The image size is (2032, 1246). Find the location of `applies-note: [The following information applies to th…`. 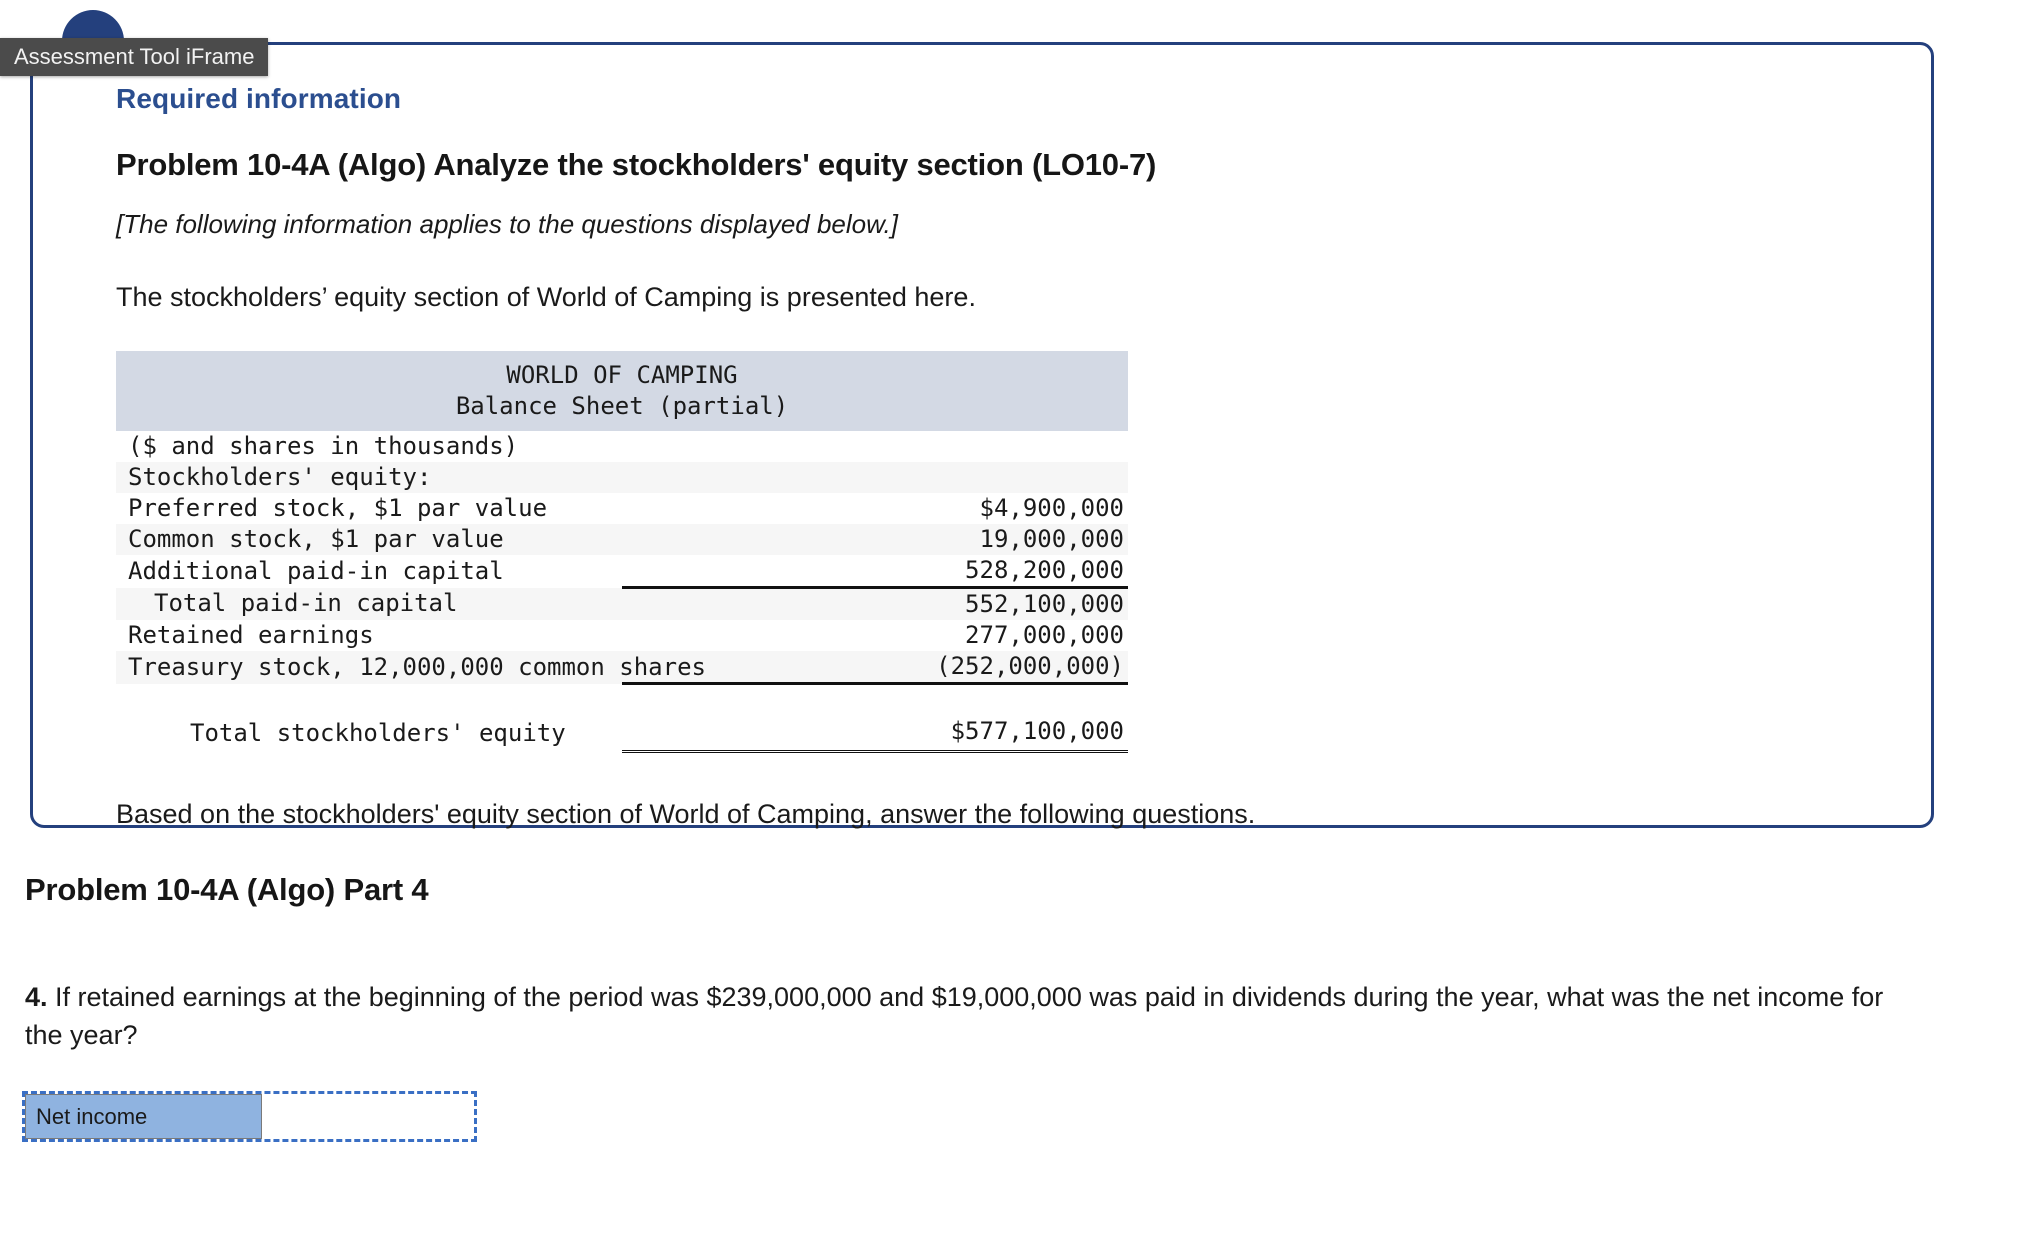

applies-note: [The following information applies to th… is located at coordinates (507, 224).